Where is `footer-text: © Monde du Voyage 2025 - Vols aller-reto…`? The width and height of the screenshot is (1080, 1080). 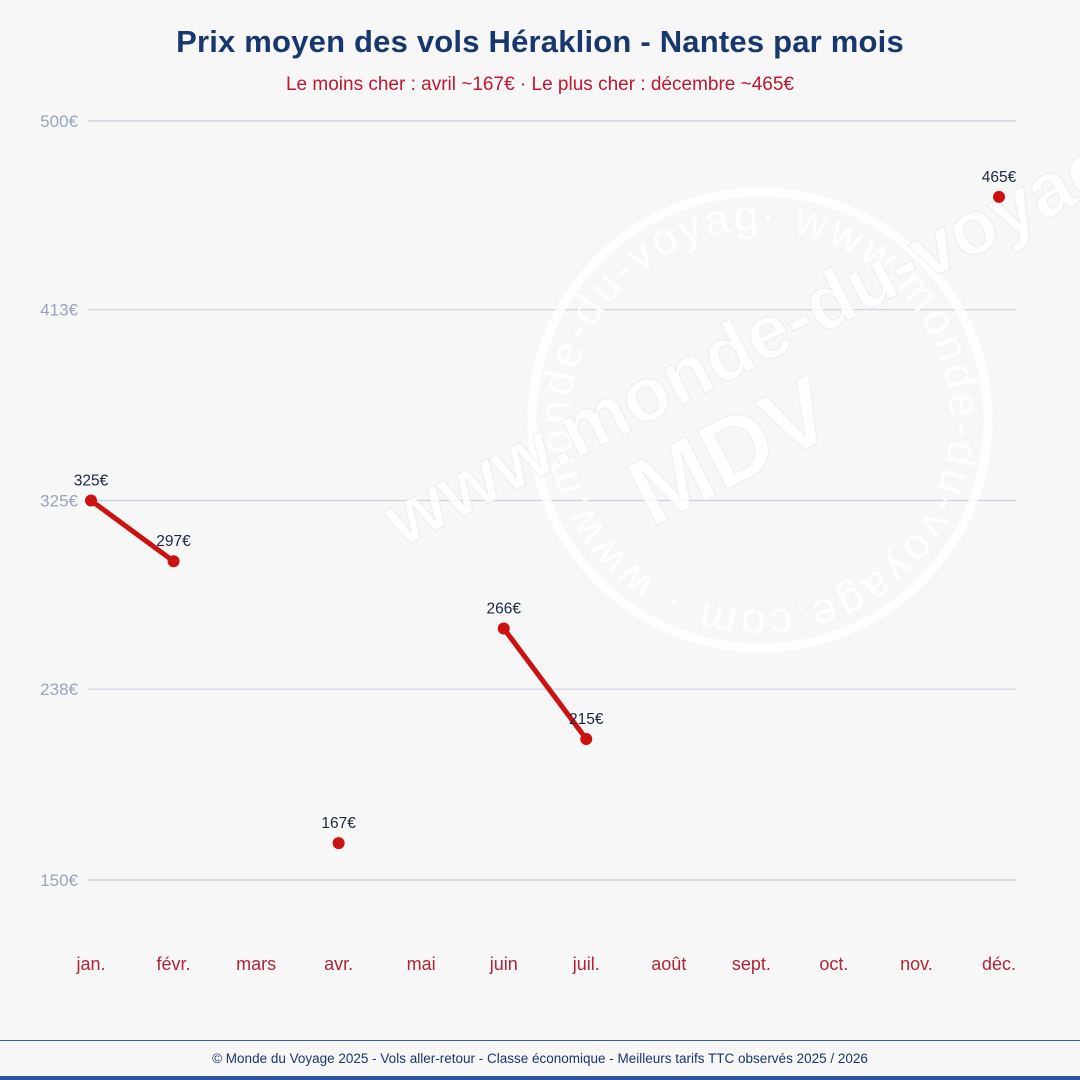
footer-text: © Monde du Voyage 2025 - Vols aller-reto… is located at coordinates (540, 1058).